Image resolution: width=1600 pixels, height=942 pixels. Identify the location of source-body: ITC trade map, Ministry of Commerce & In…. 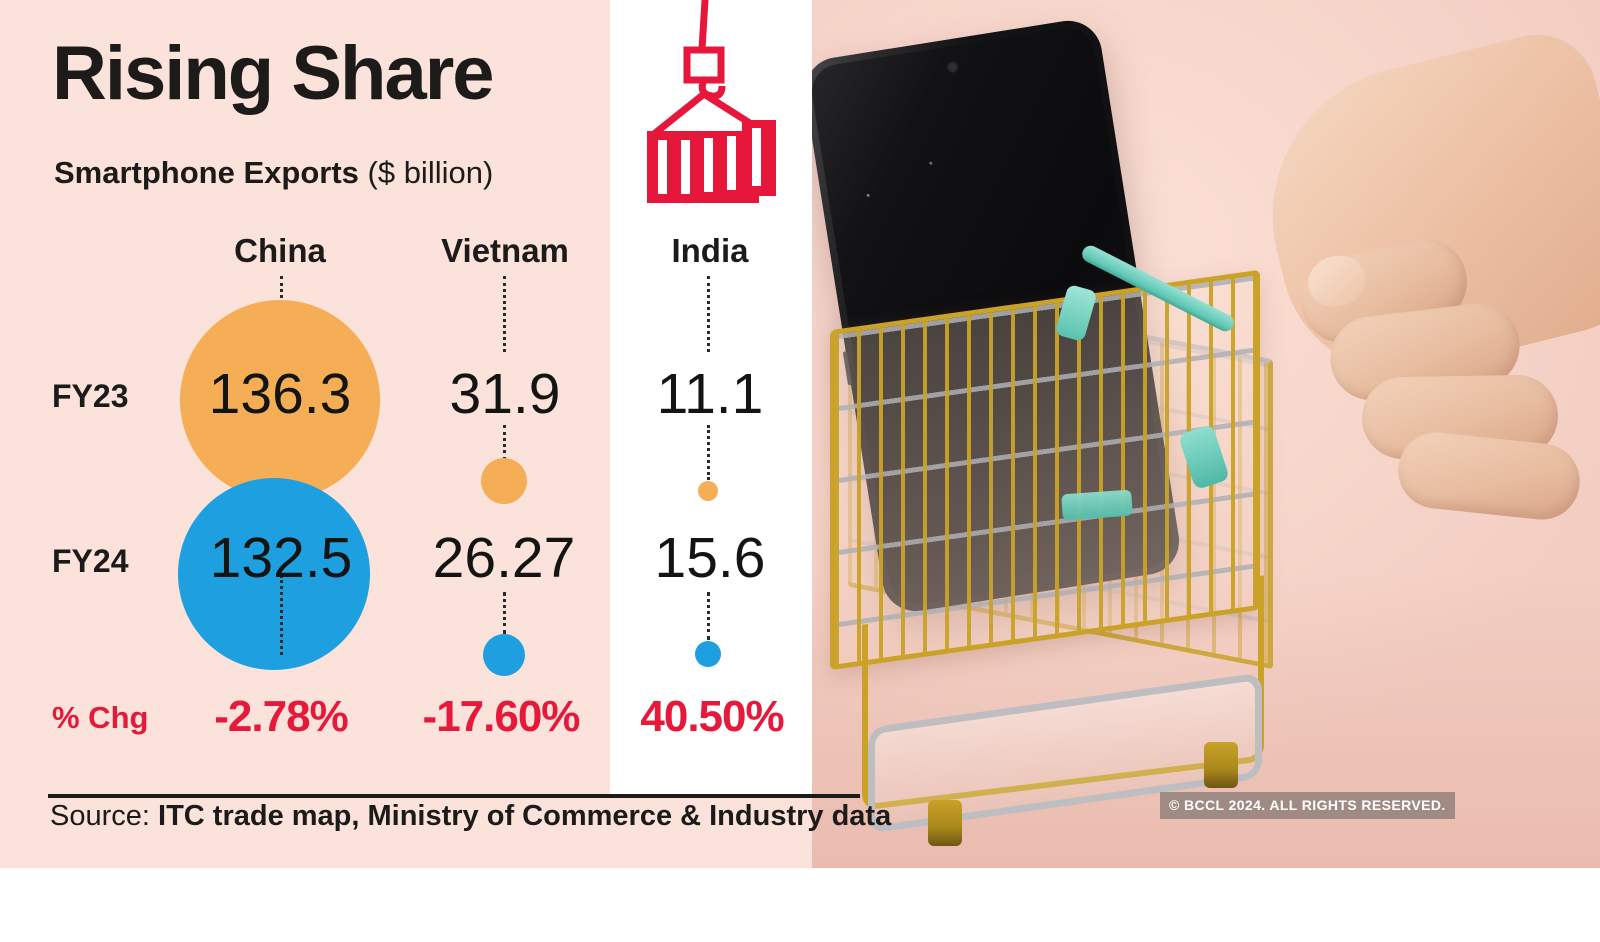
(525, 816).